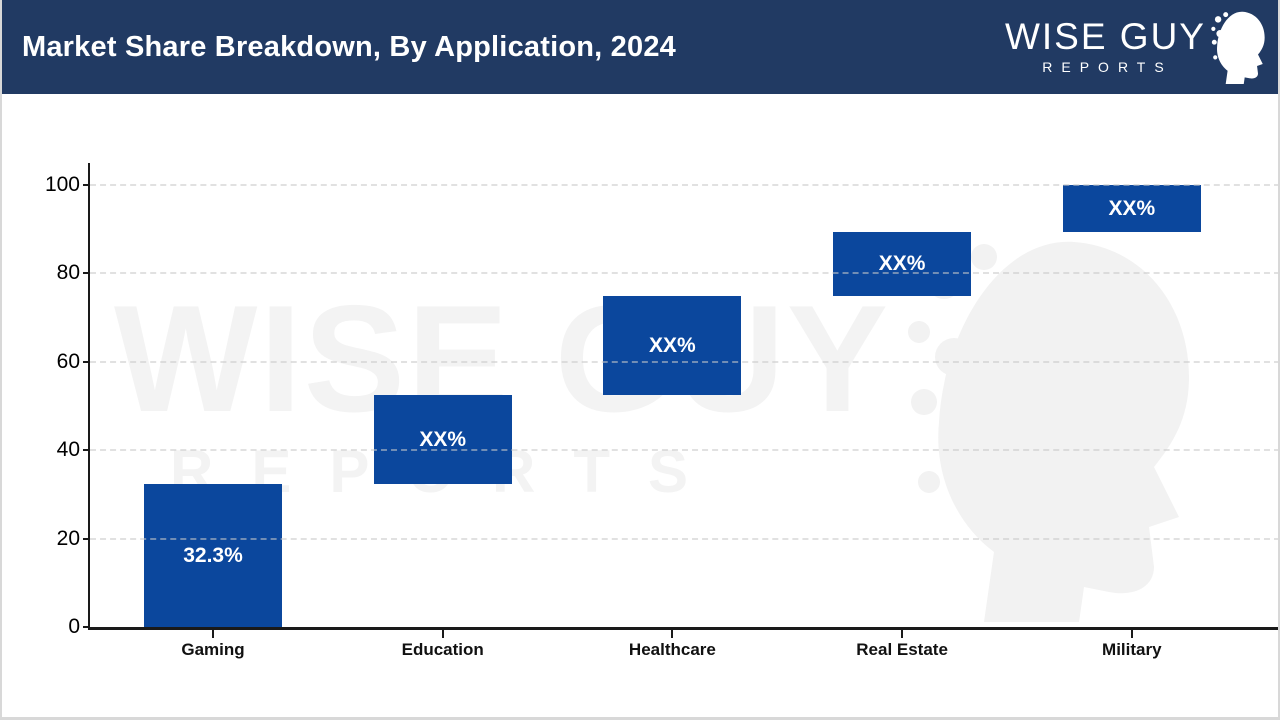 This screenshot has width=1280, height=720. I want to click on bar-value-label: 32.3%, so click(213, 555).